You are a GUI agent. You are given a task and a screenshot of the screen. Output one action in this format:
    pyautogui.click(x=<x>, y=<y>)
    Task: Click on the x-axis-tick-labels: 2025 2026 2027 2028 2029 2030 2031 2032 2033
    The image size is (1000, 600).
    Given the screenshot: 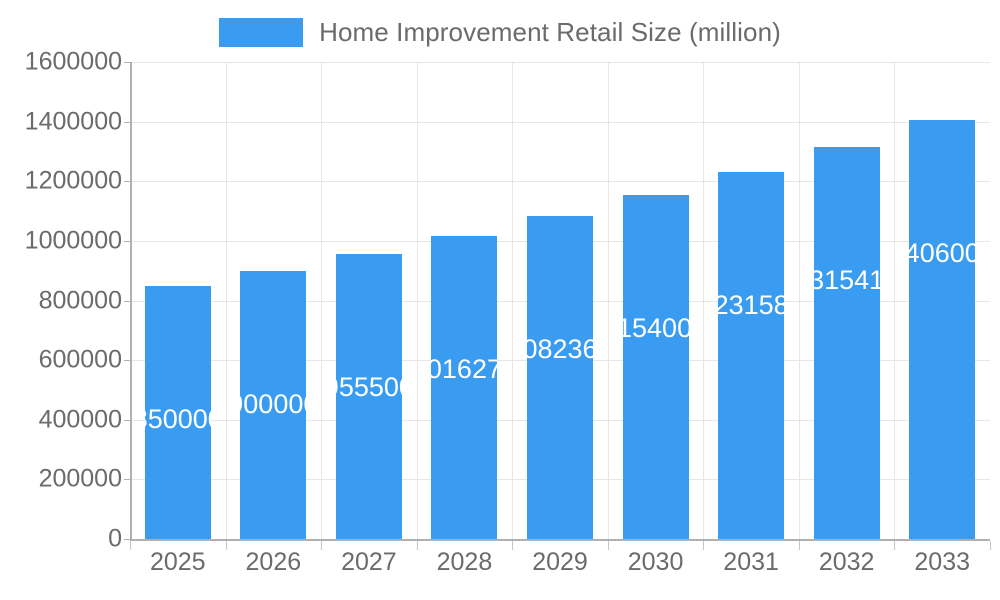 What is the action you would take?
    pyautogui.click(x=560, y=568)
    